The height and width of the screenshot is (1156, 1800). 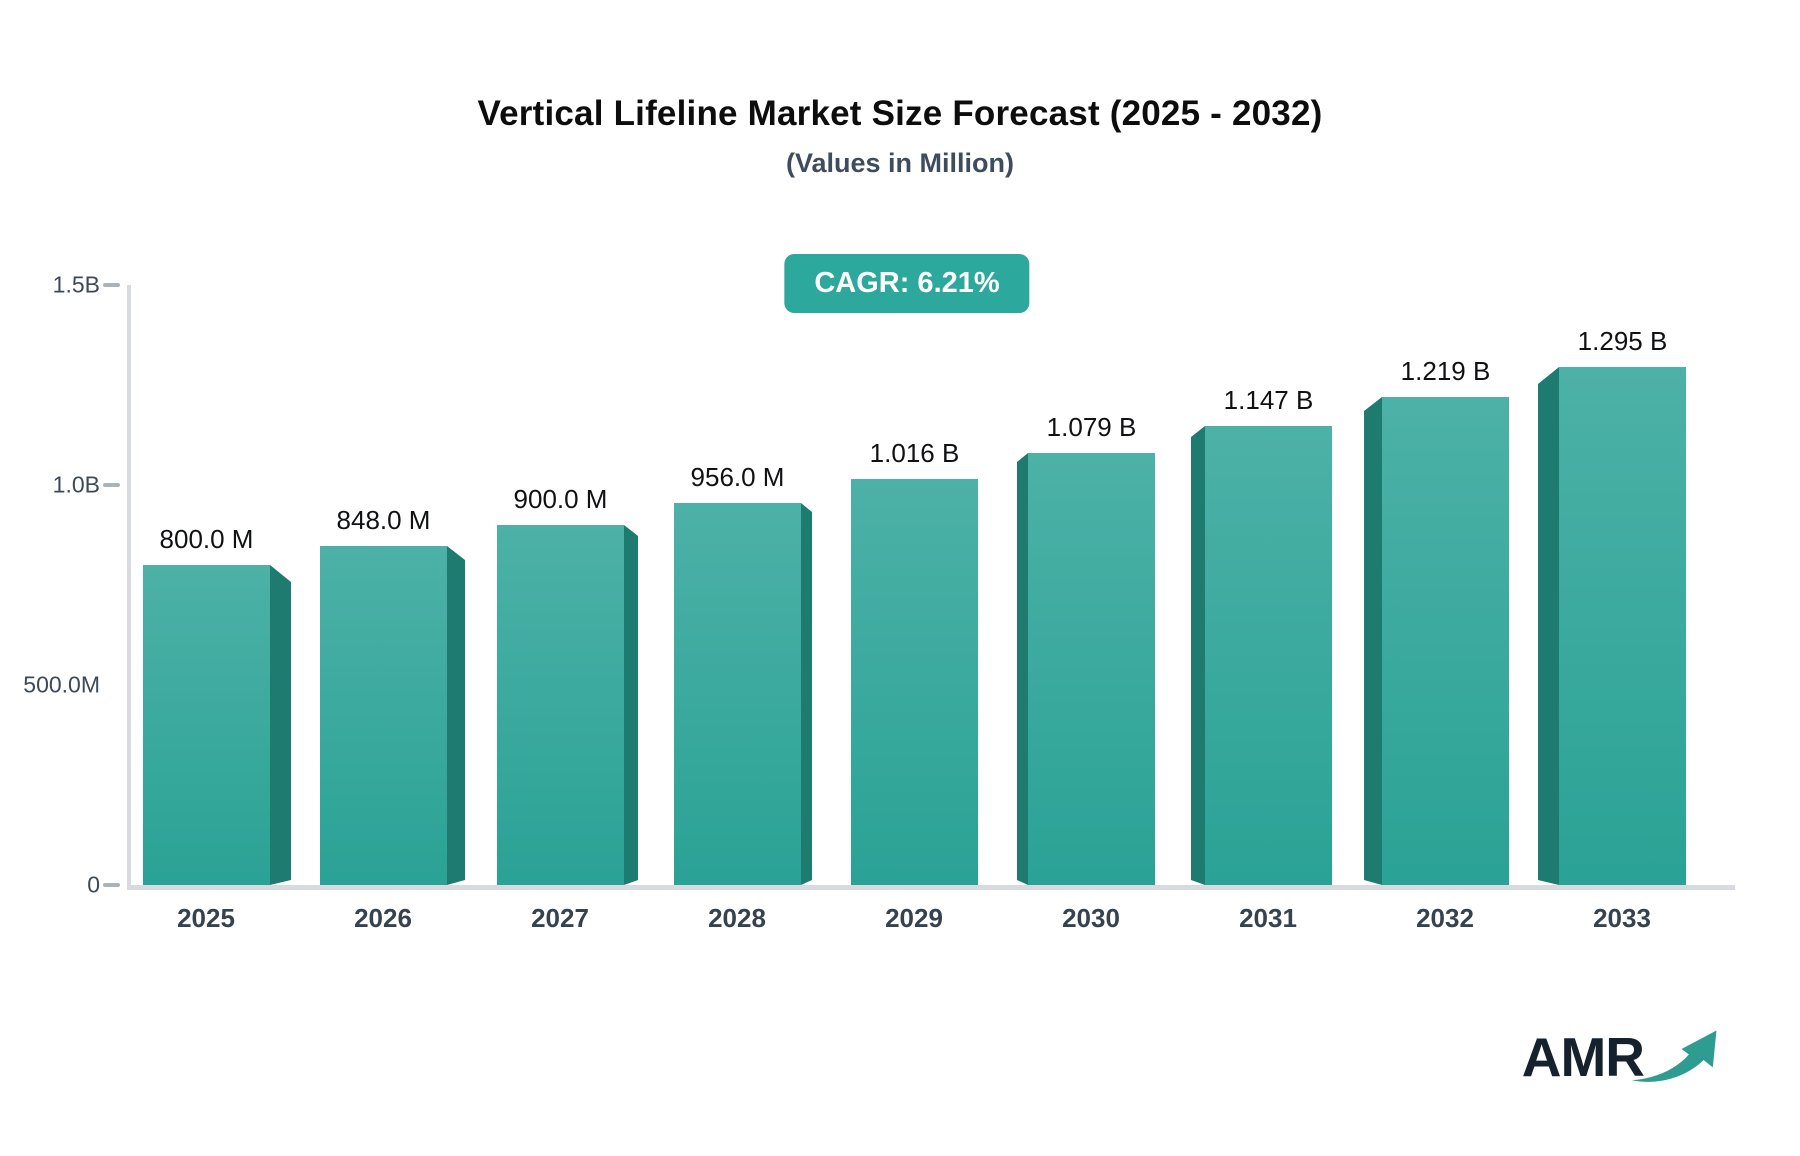 What do you see at coordinates (76, 284) in the screenshot?
I see `y-axis-label-1.5B: 1.5B` at bounding box center [76, 284].